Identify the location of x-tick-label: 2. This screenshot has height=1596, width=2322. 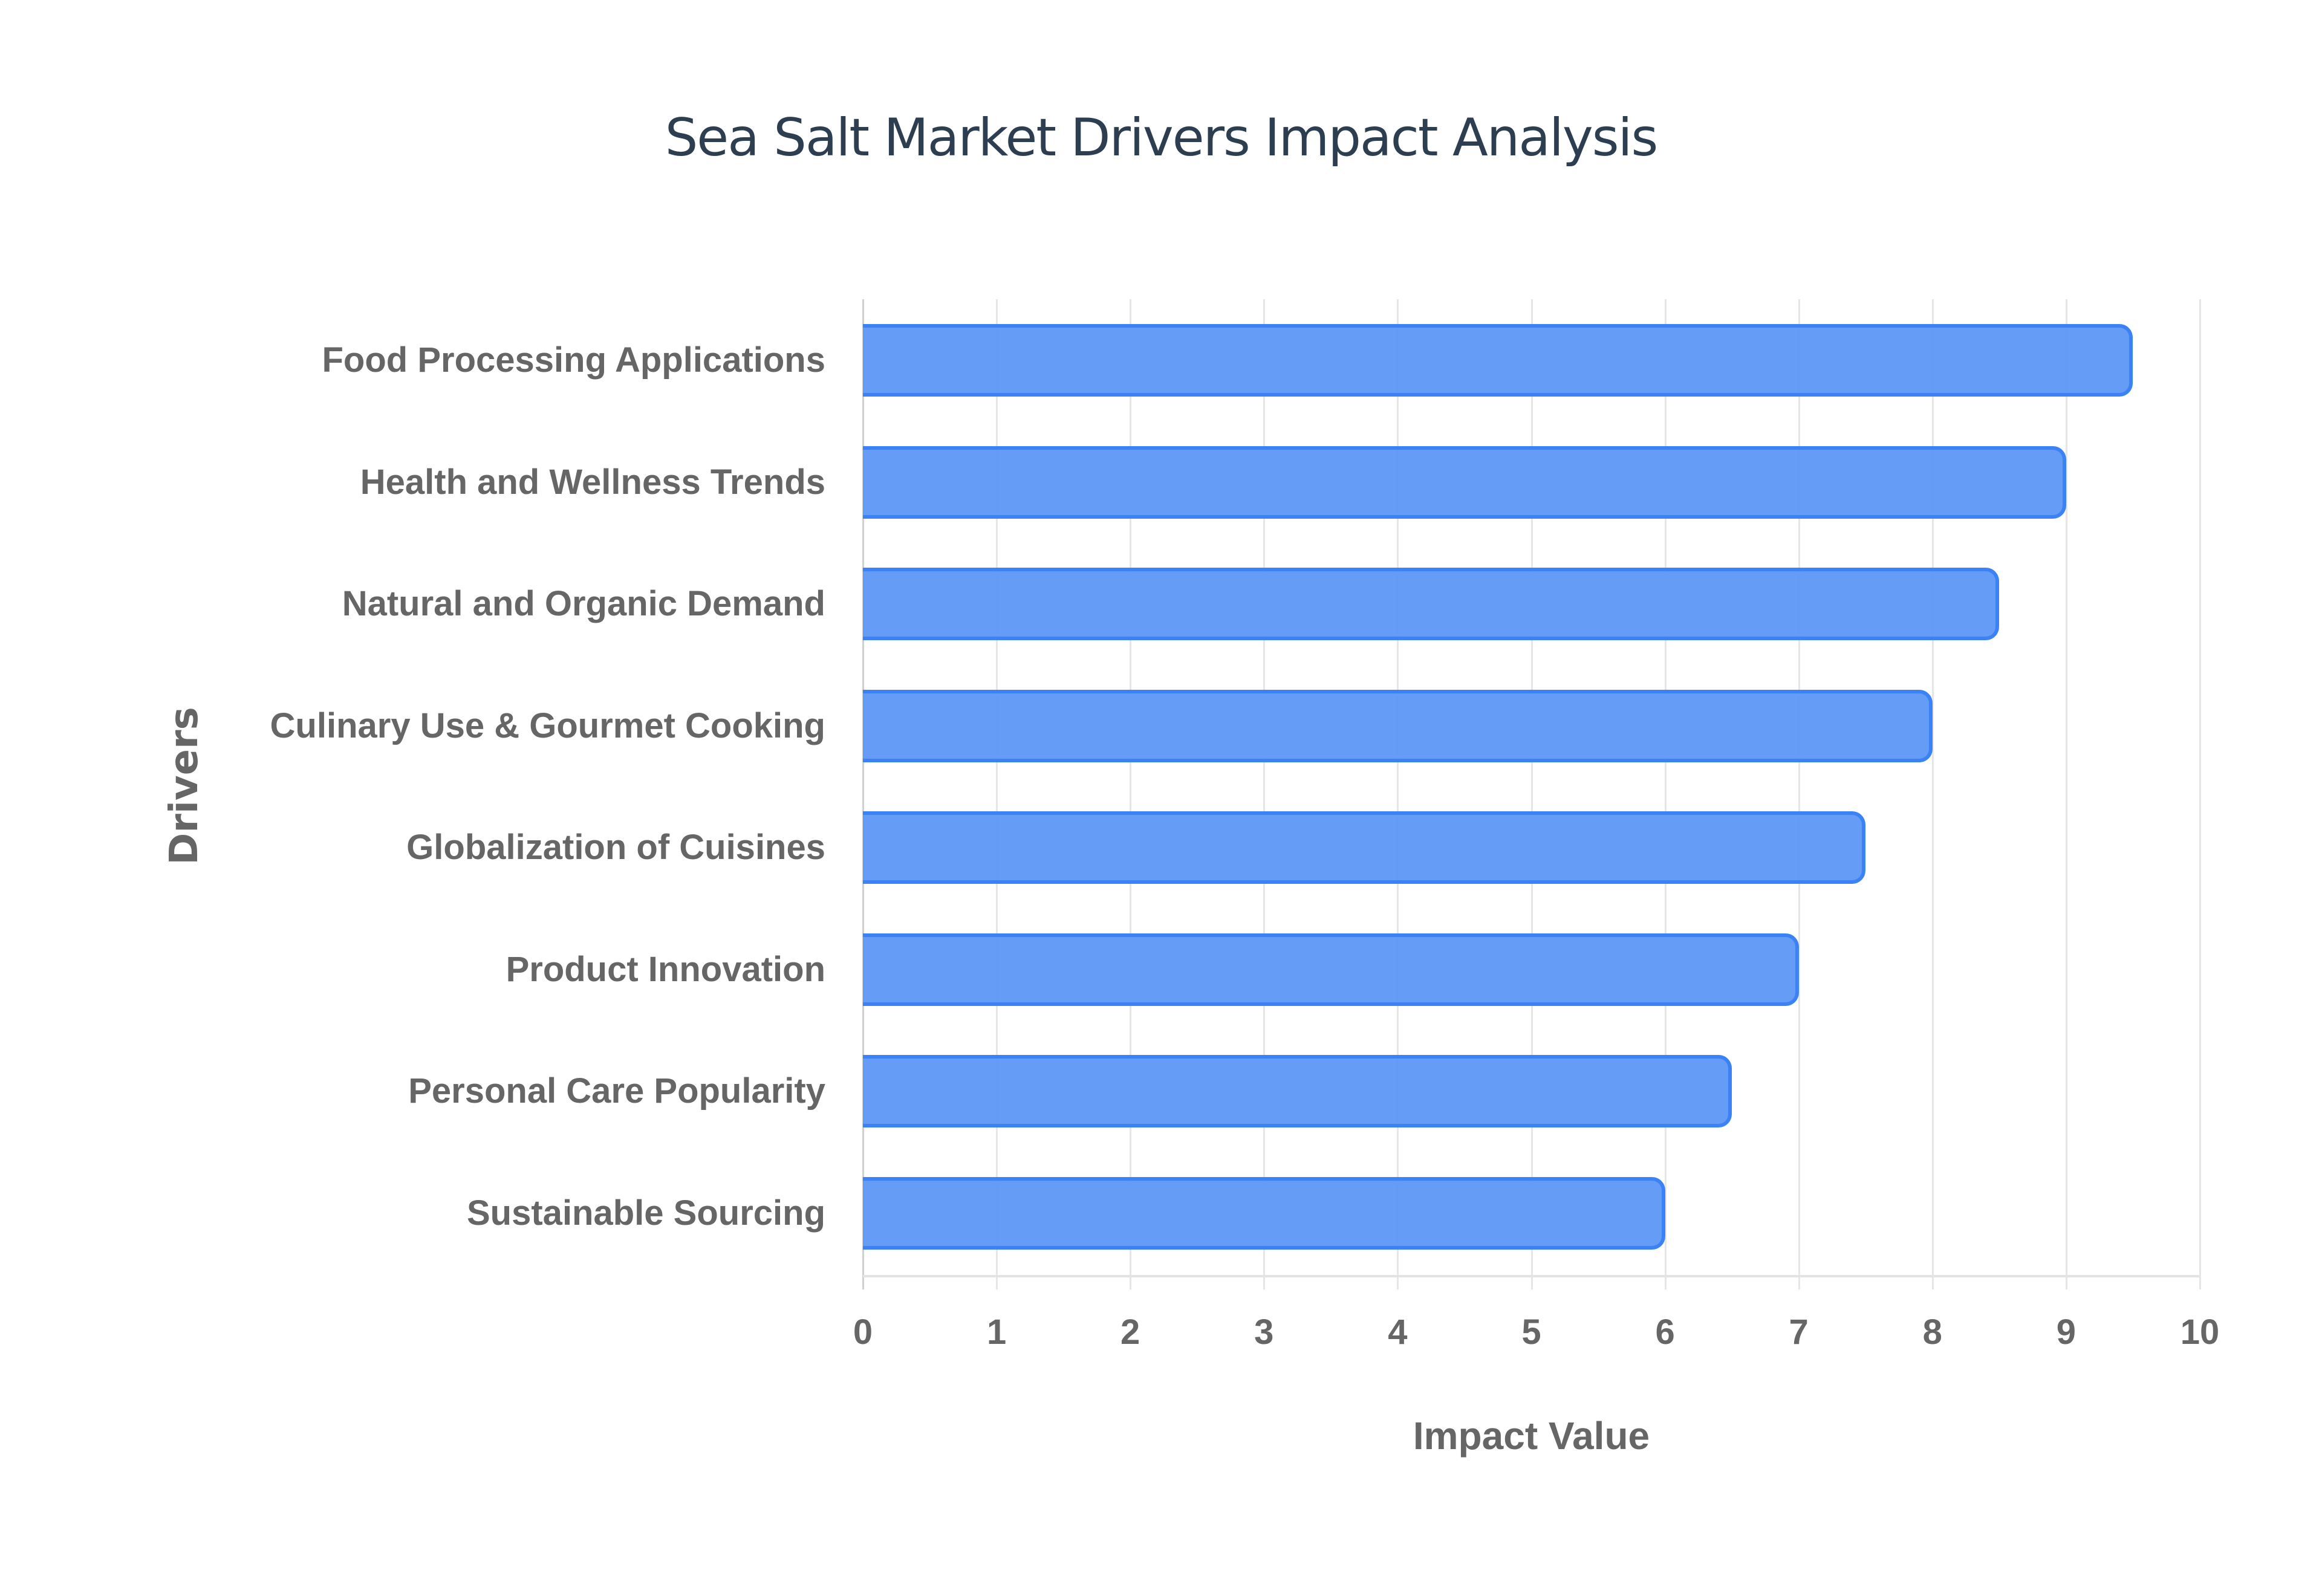
(1130, 1332).